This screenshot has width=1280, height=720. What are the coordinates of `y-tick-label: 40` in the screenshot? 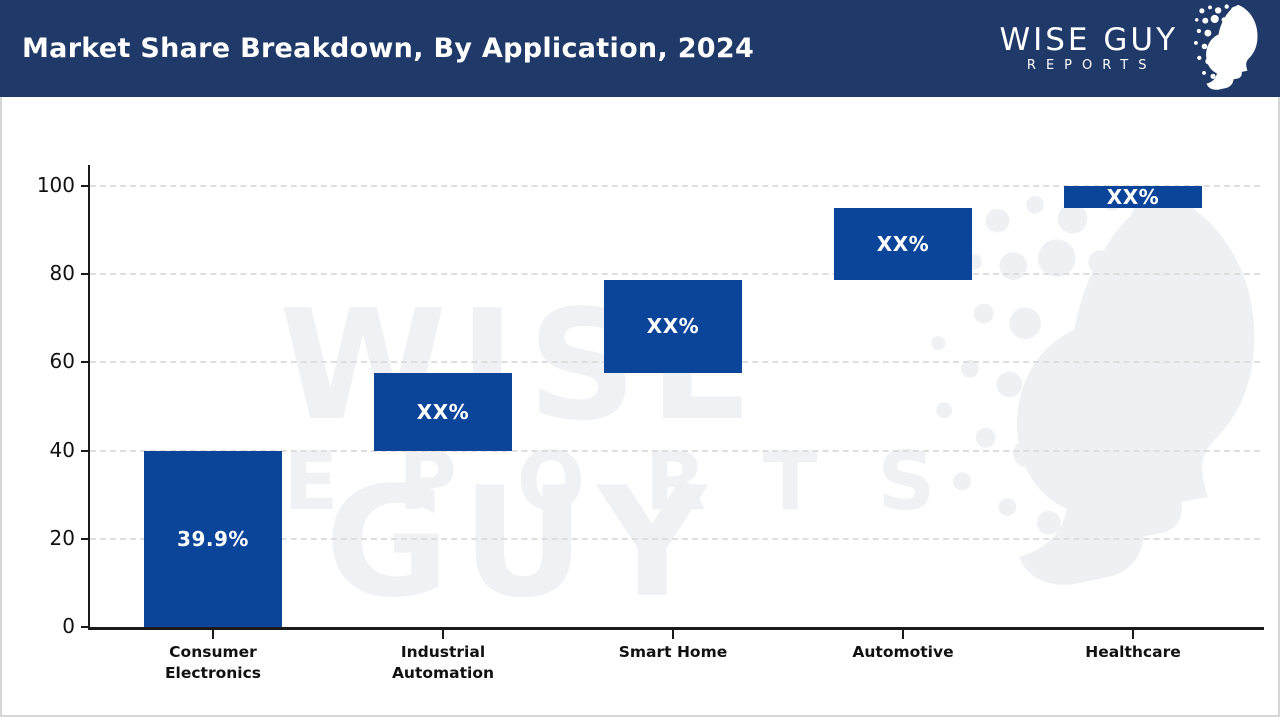 It's located at (62, 449).